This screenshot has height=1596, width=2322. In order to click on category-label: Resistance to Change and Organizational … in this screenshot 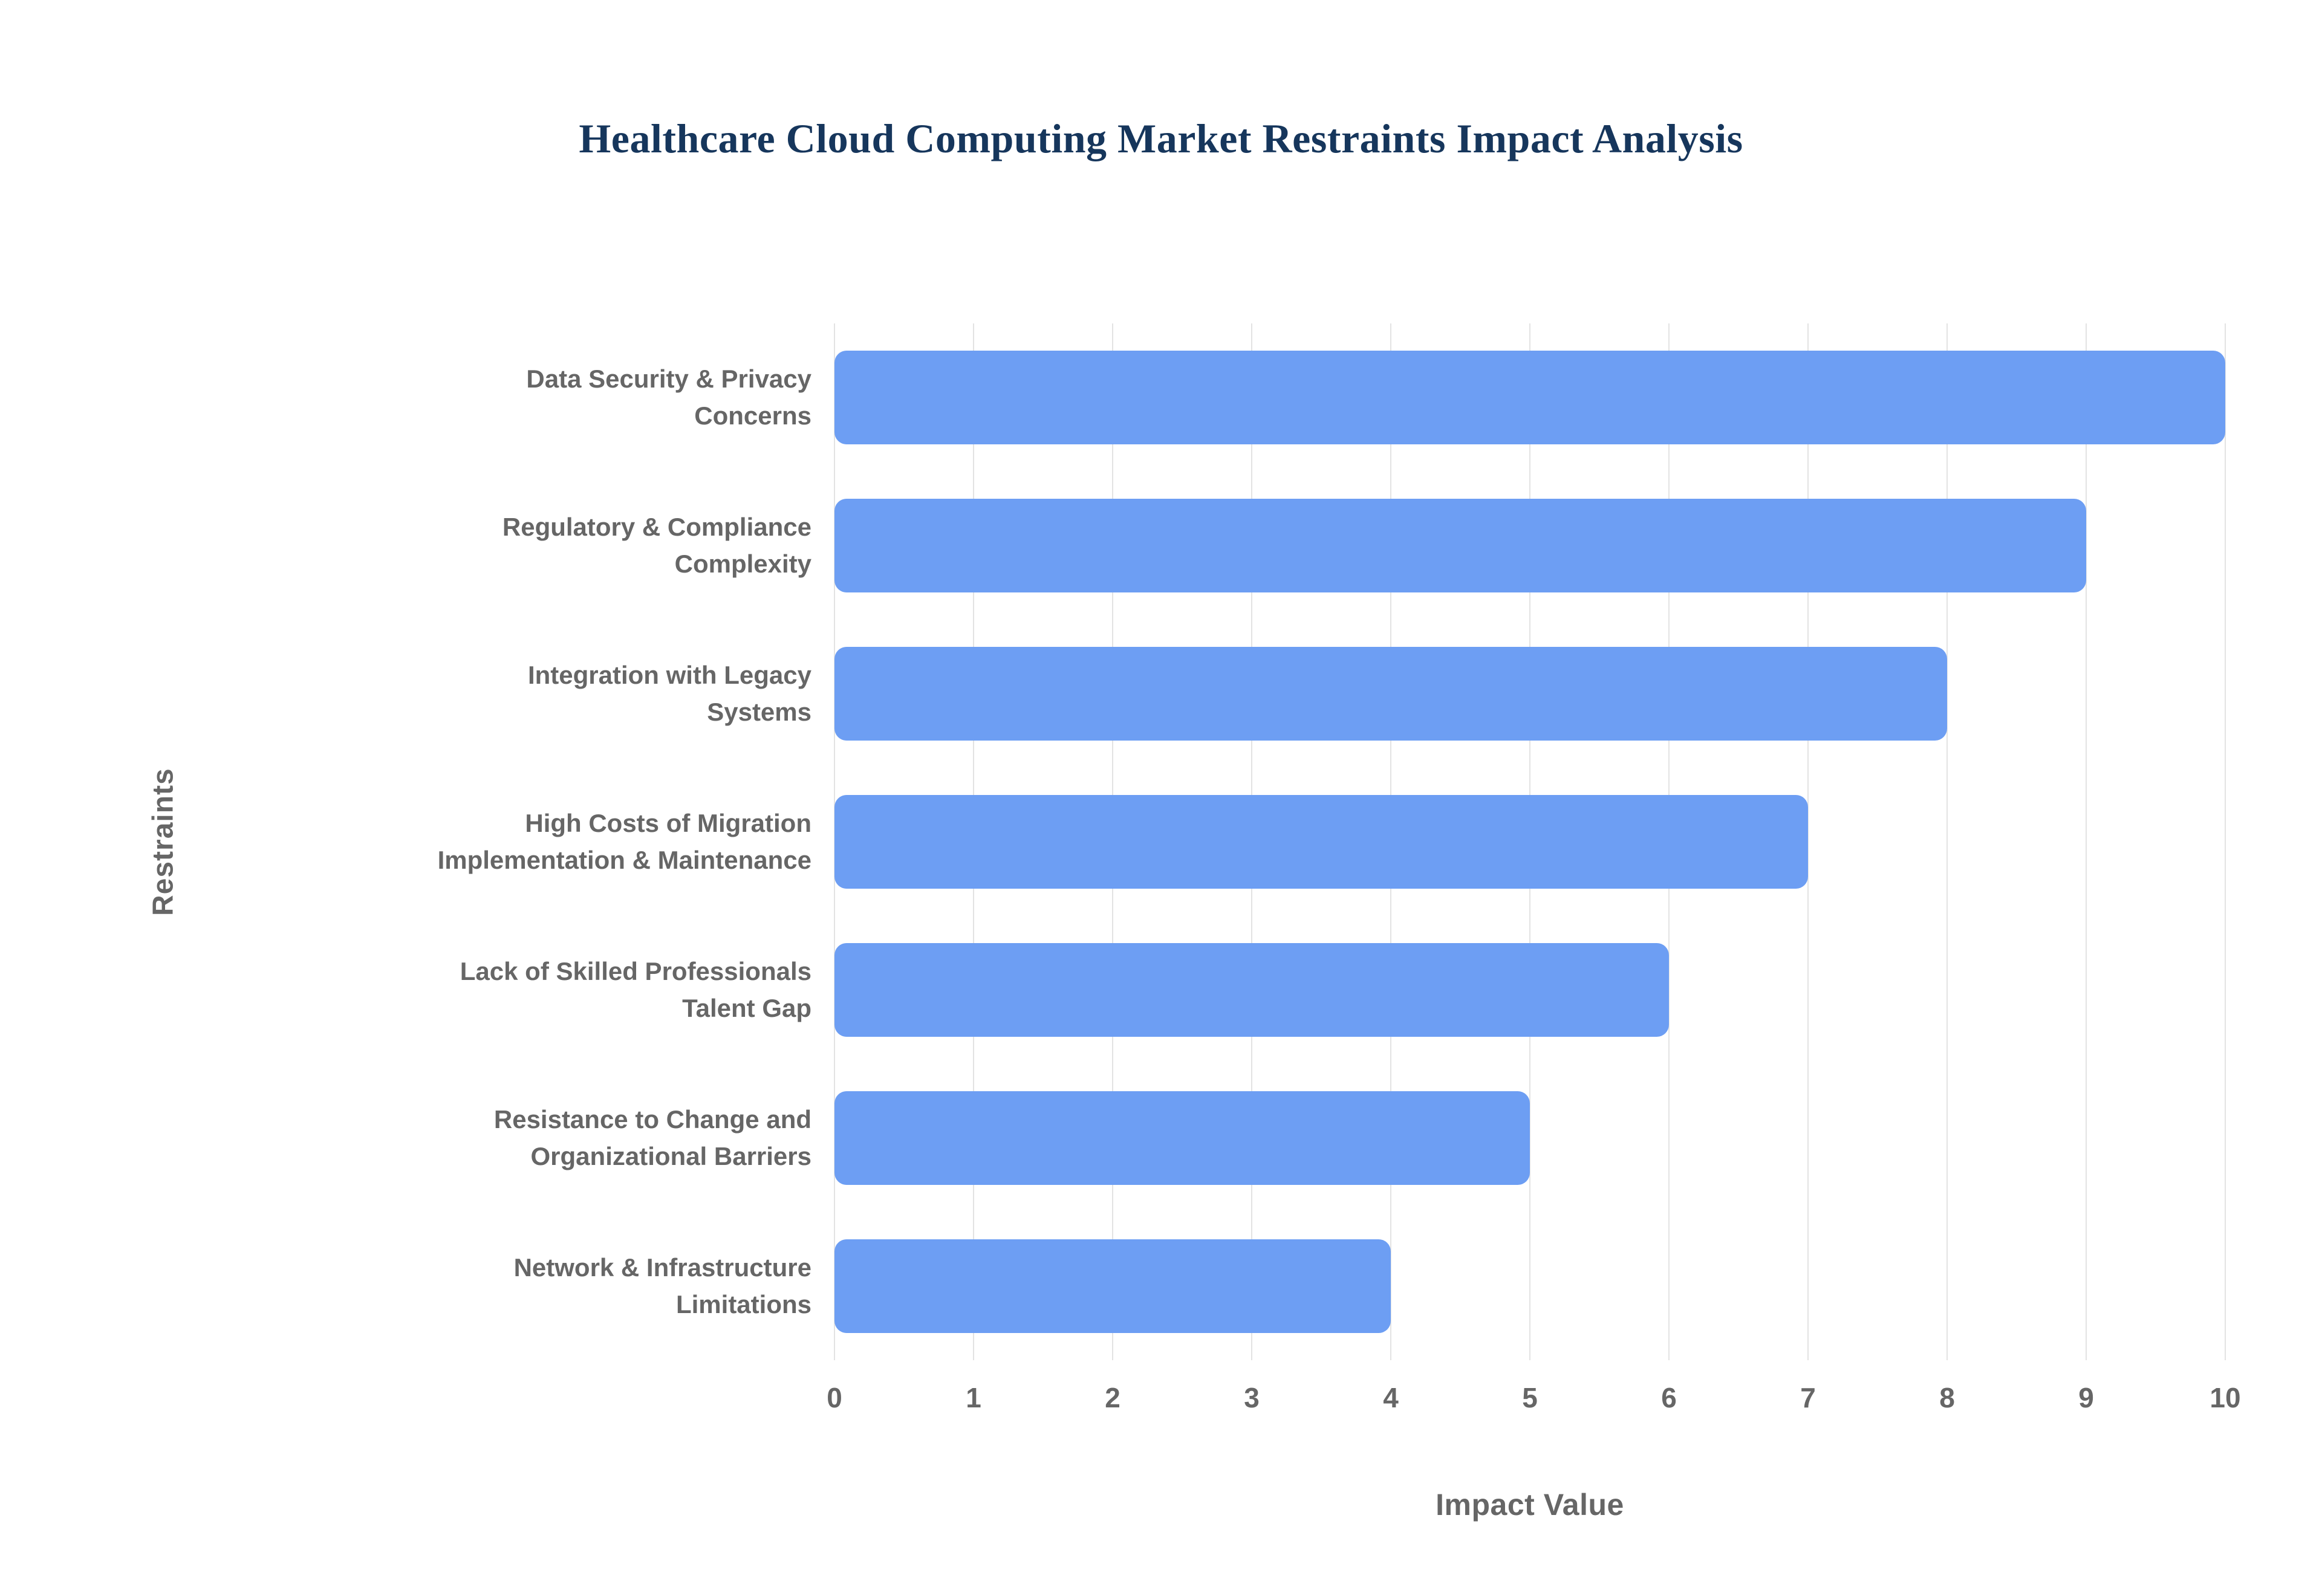, I will do `click(652, 1137)`.